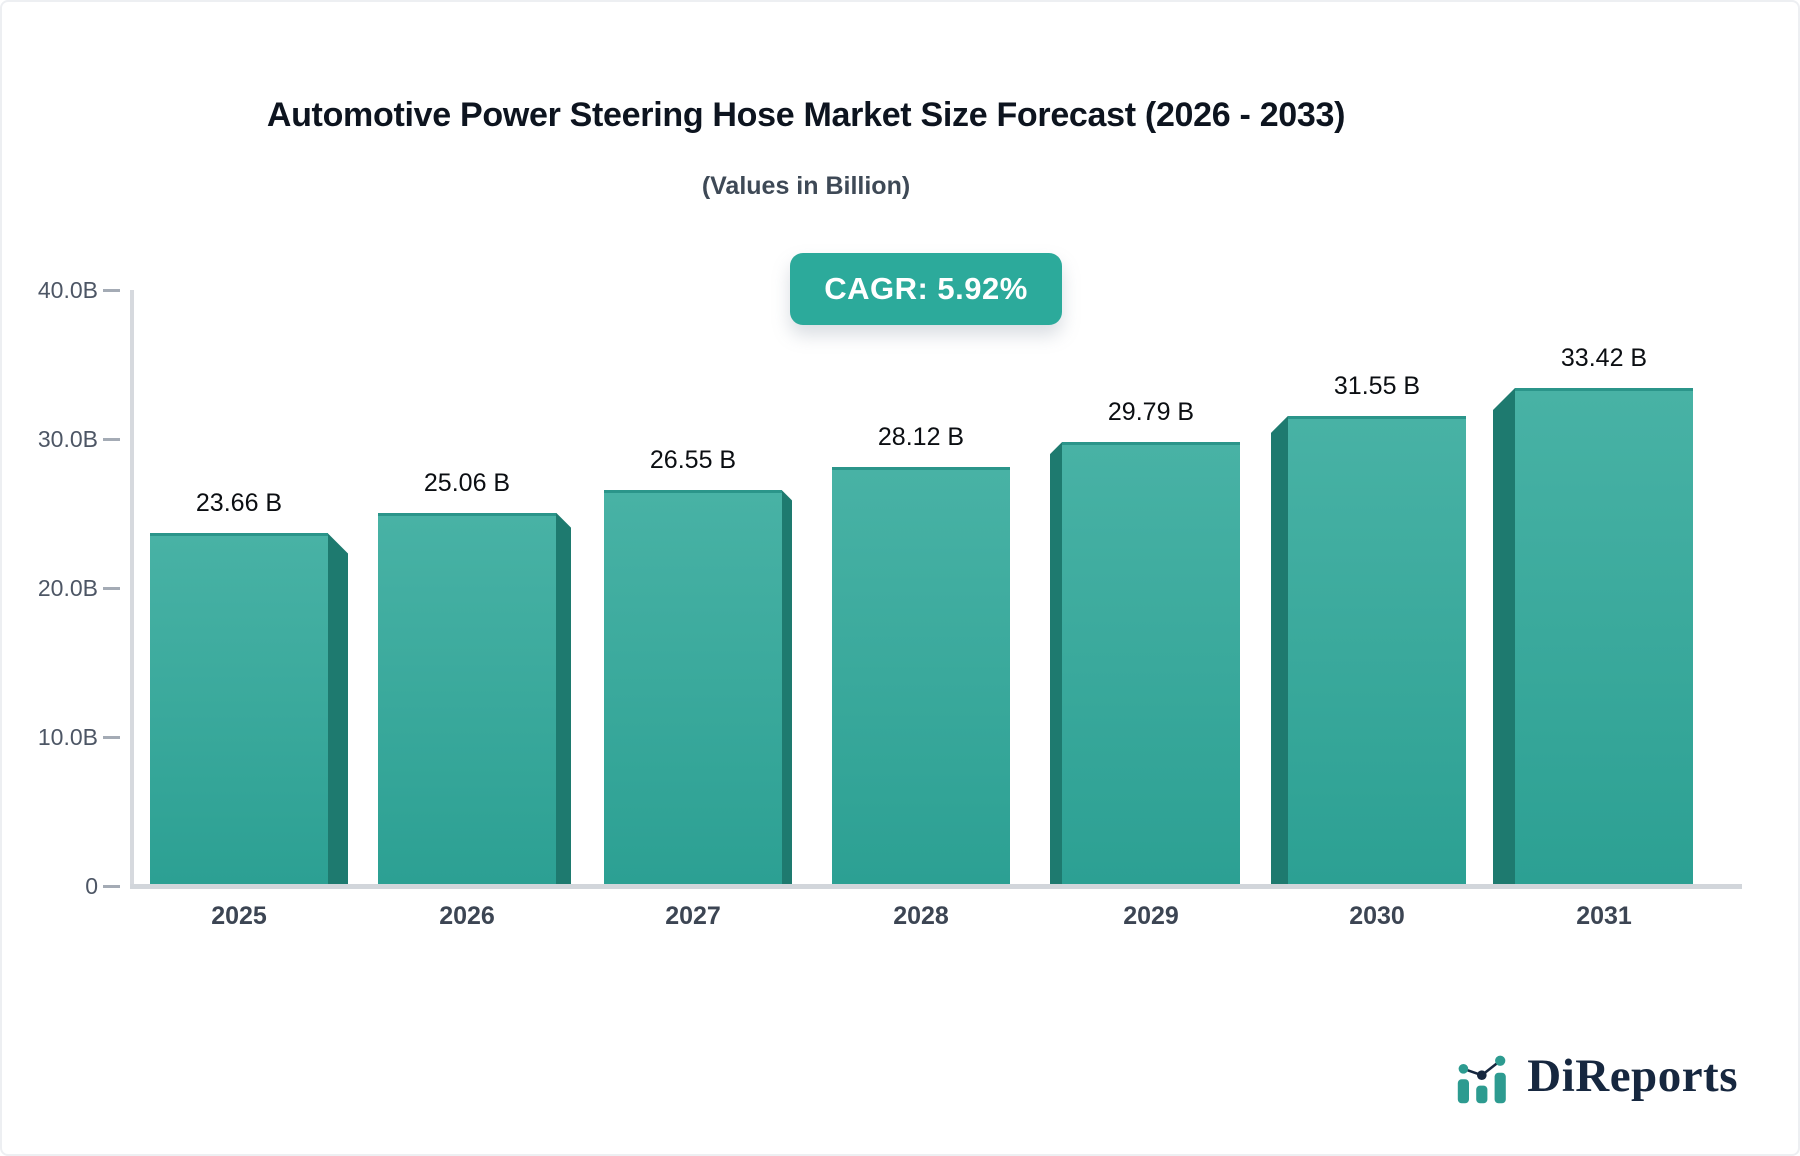  Describe the element at coordinates (67, 439) in the screenshot. I see `y-tick-label: 30.0B` at that location.